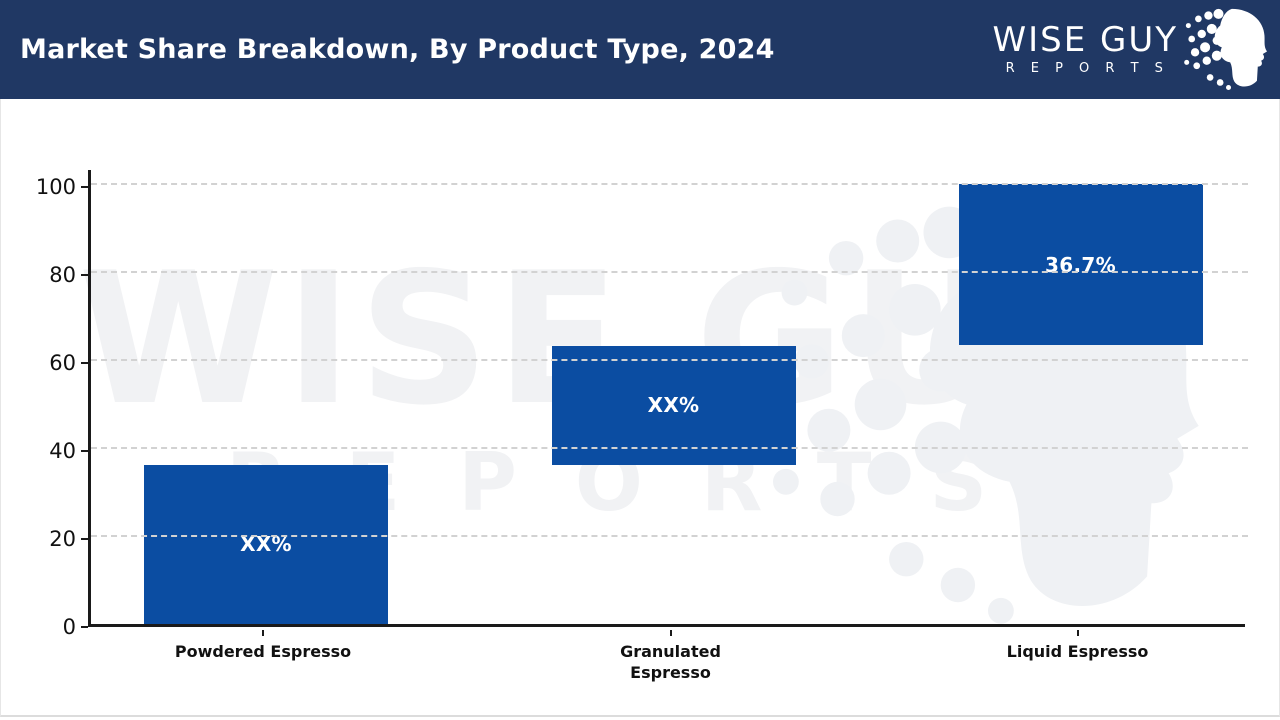  I want to click on y-tick-label: 20, so click(62, 539).